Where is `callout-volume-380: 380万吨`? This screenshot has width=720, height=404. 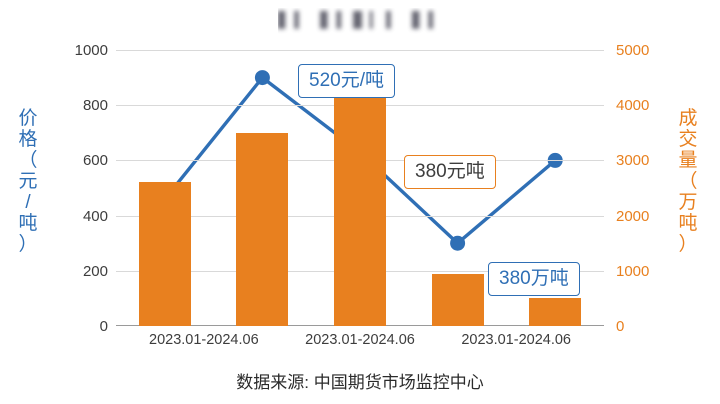 callout-volume-380: 380万吨 is located at coordinates (534, 279).